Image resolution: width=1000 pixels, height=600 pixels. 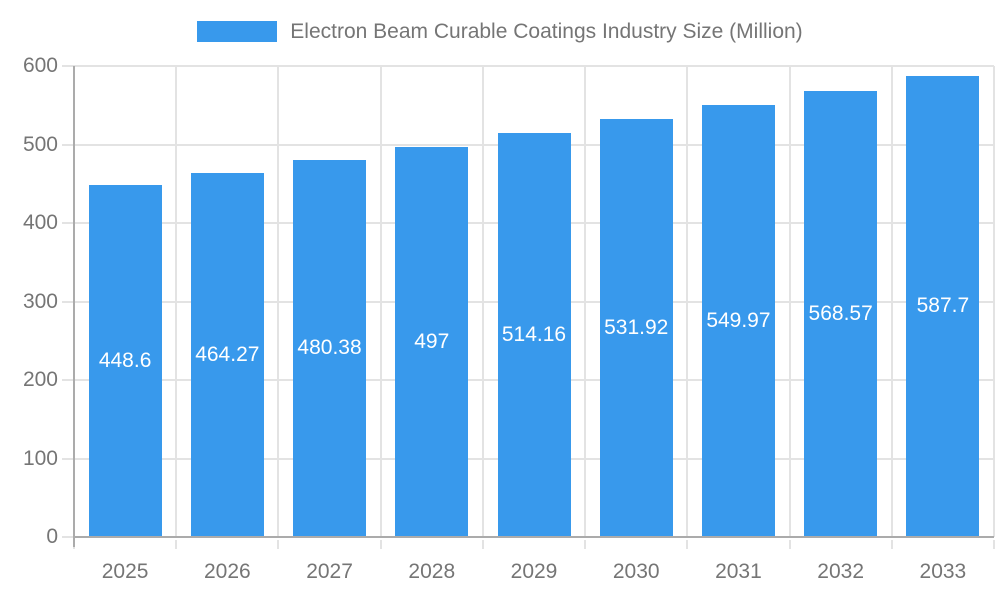 I want to click on x-axis-label: 2027, so click(x=329, y=571).